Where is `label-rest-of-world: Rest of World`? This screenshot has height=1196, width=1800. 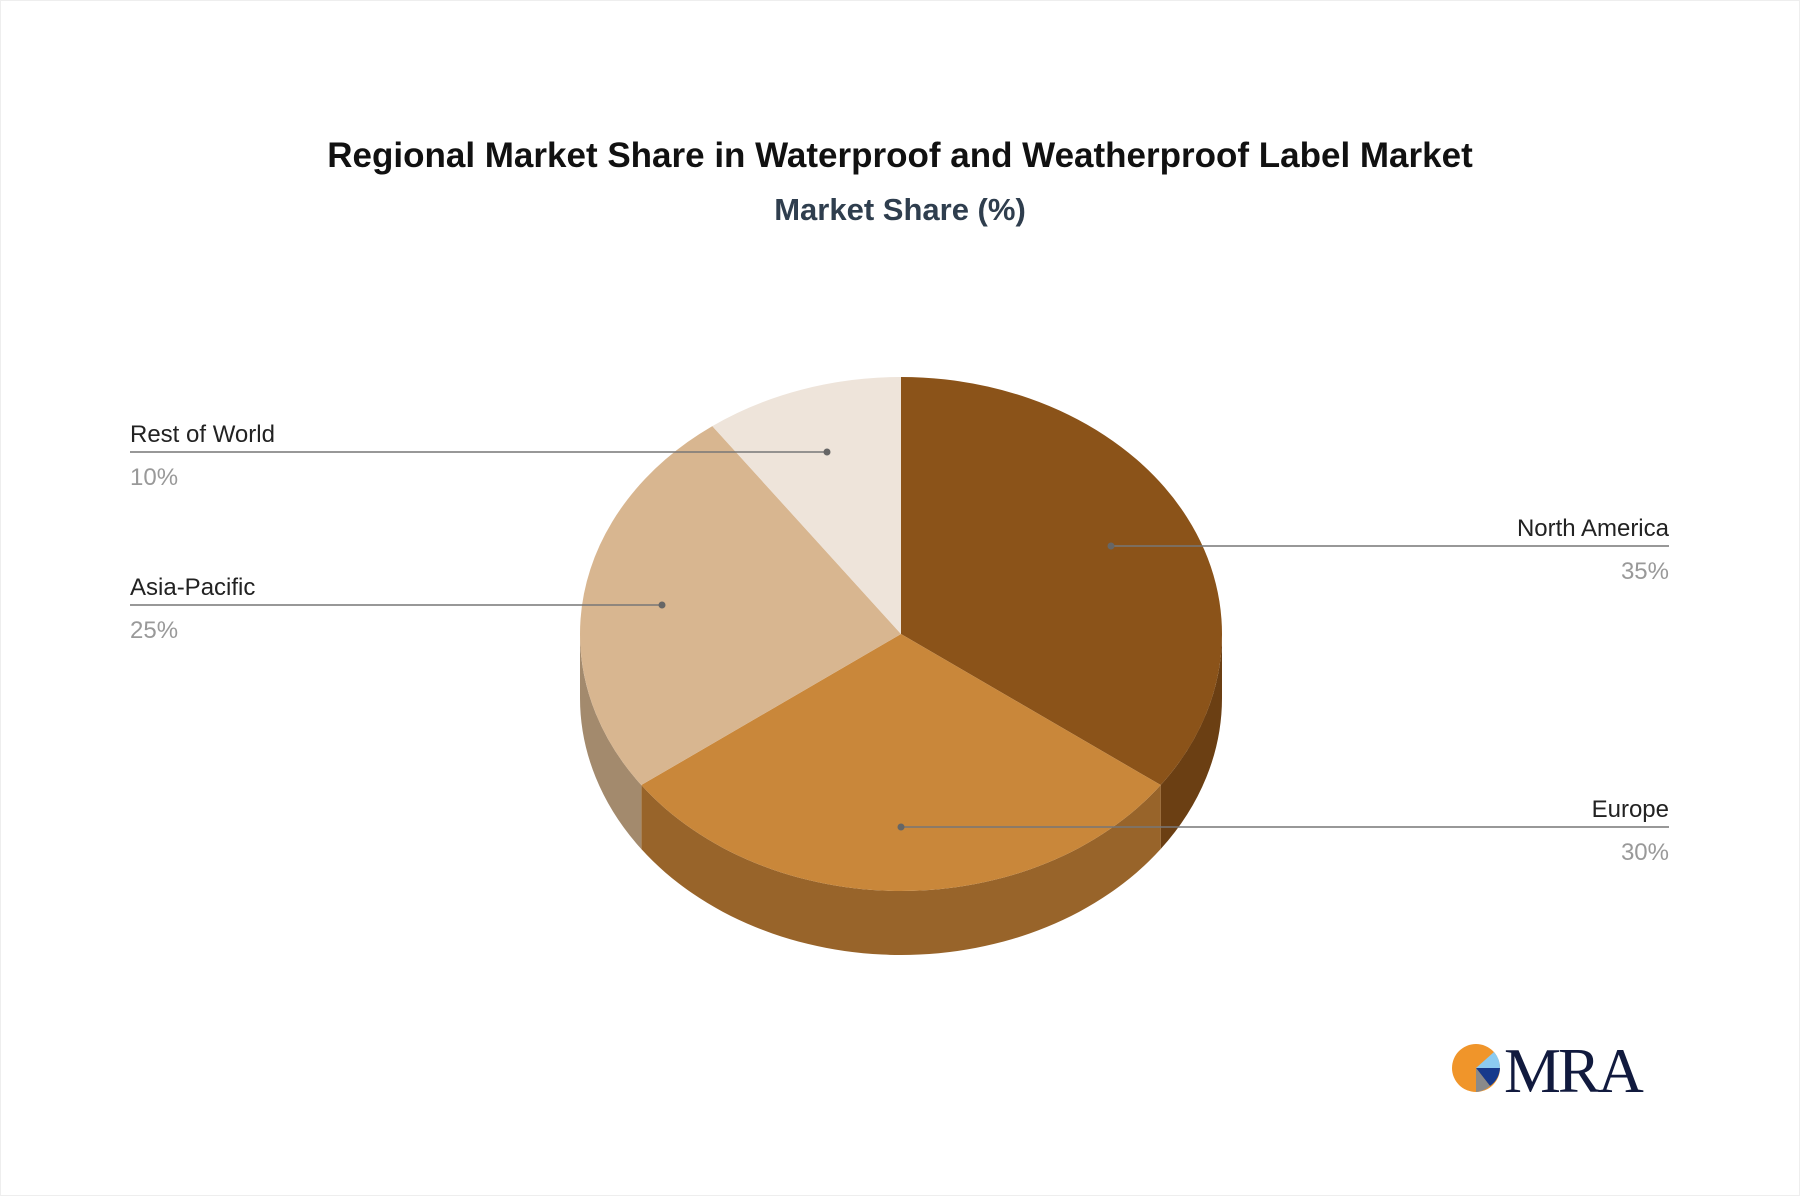 label-rest-of-world: Rest of World is located at coordinates (202, 434).